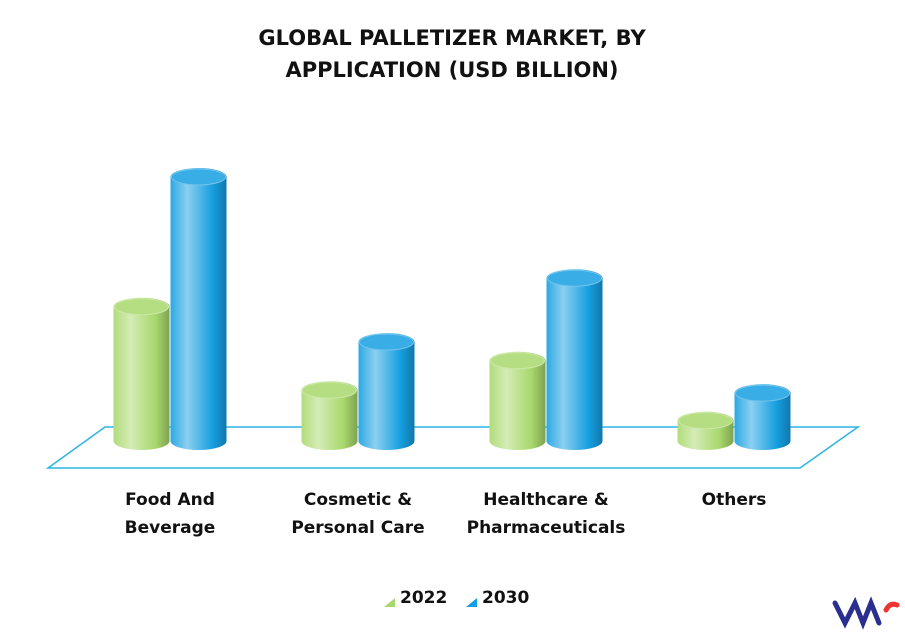 The height and width of the screenshot is (633, 905). What do you see at coordinates (734, 500) in the screenshot?
I see `x-tick-label: Others` at bounding box center [734, 500].